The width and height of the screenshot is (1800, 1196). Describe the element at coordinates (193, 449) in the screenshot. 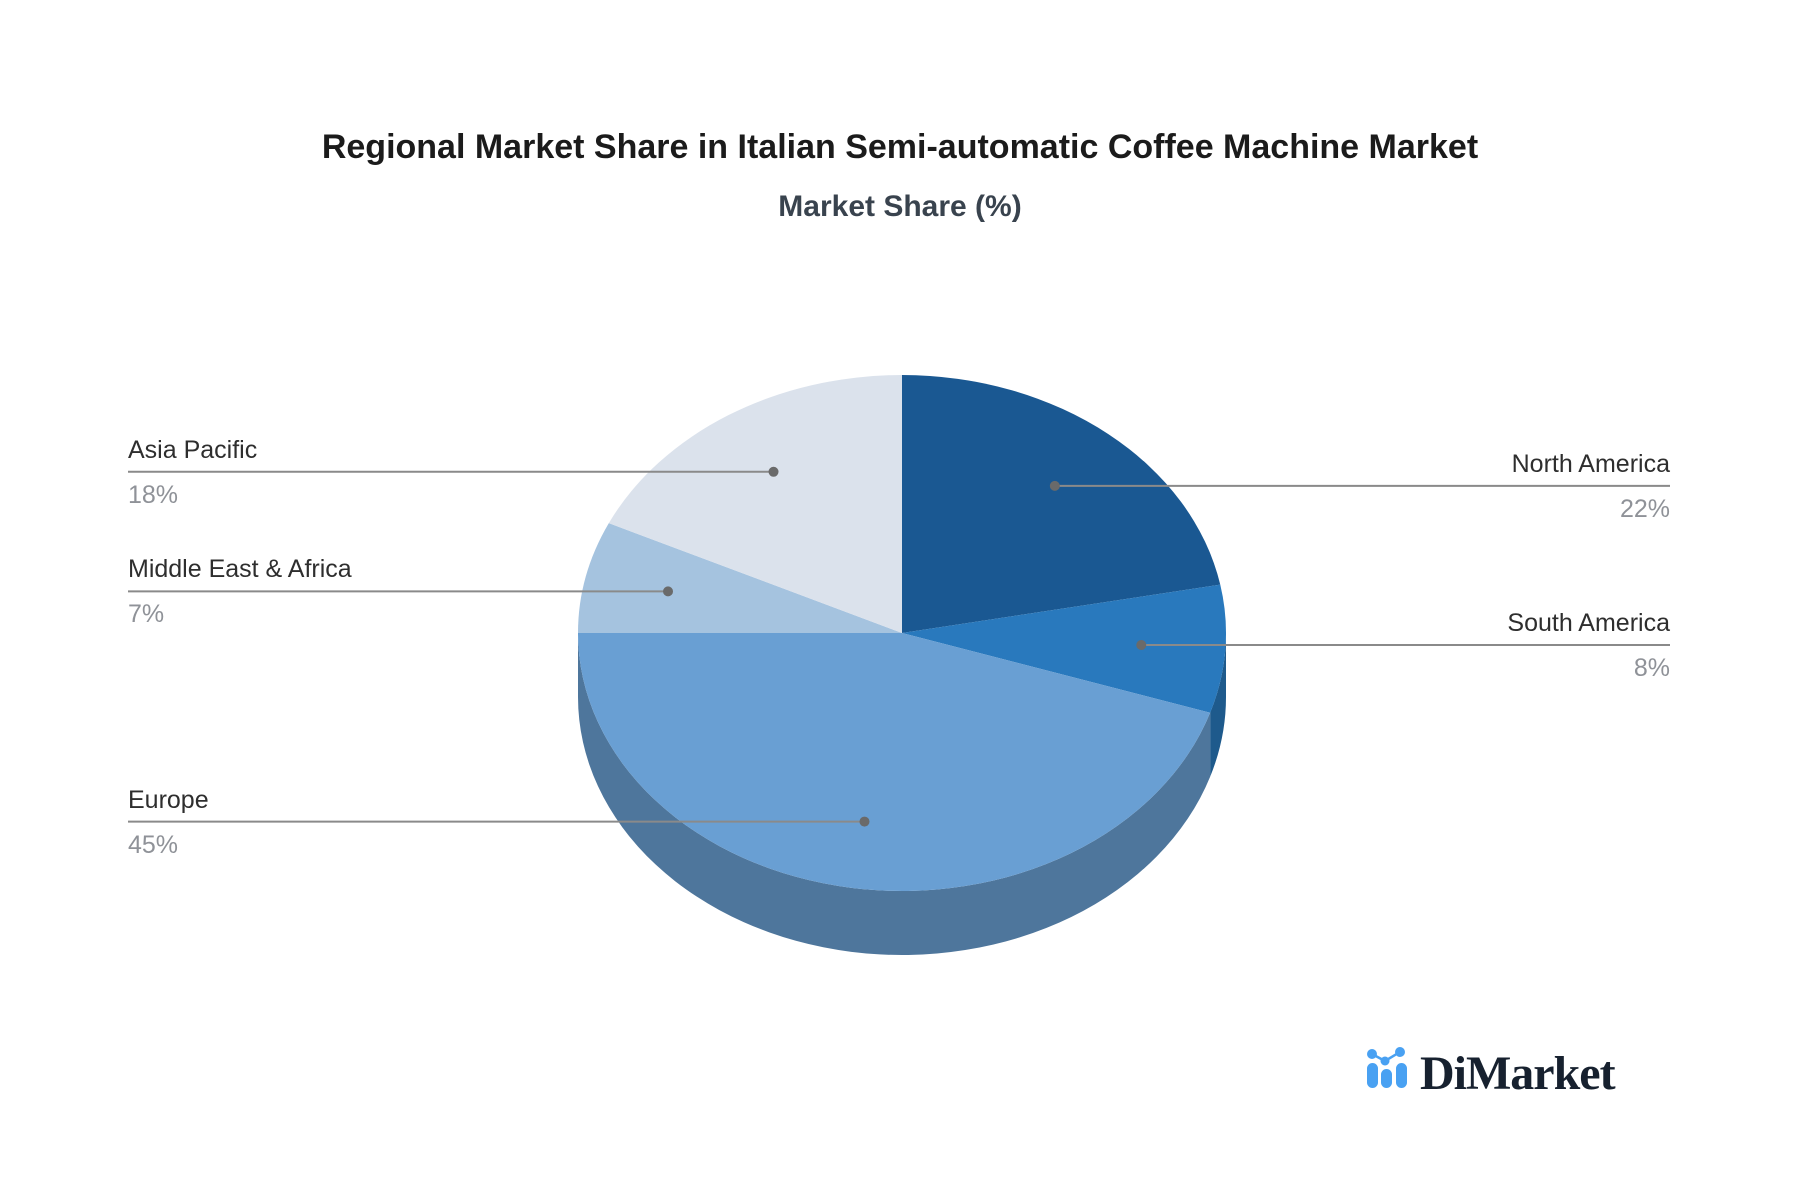

I see `slice-label: Asia Pacific` at that location.